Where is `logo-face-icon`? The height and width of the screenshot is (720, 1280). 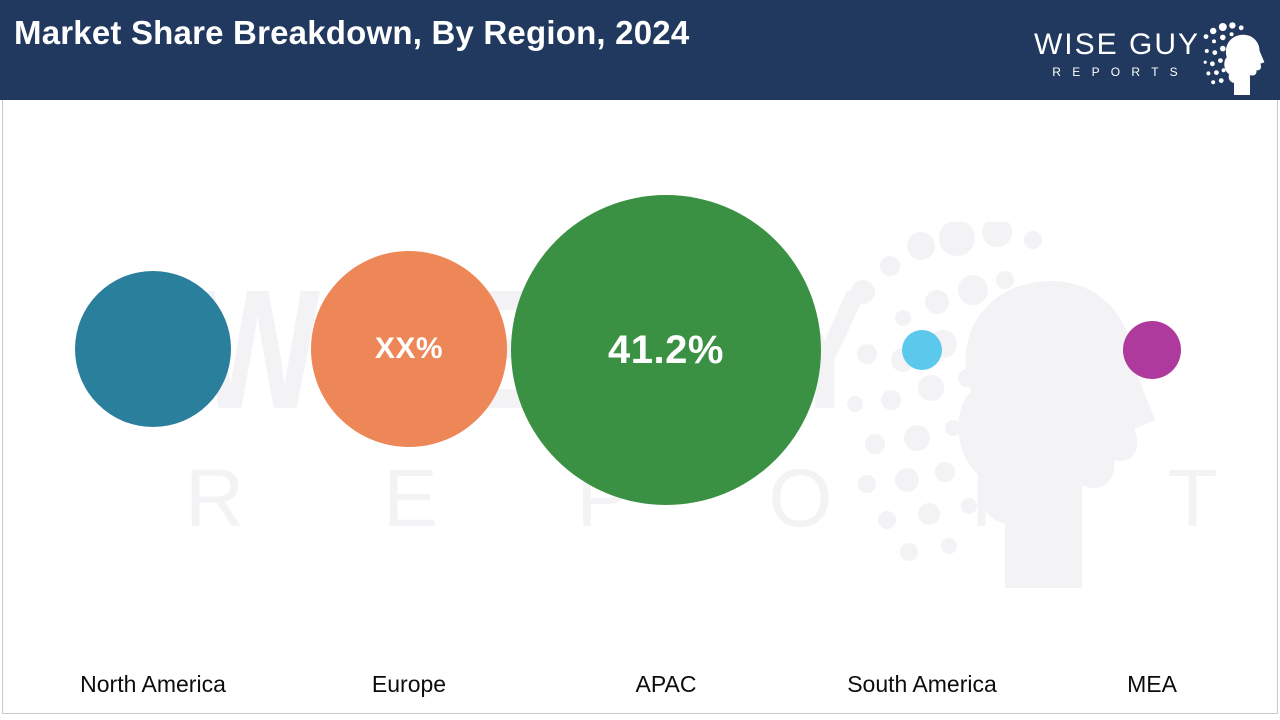 logo-face-icon is located at coordinates (1234, 58).